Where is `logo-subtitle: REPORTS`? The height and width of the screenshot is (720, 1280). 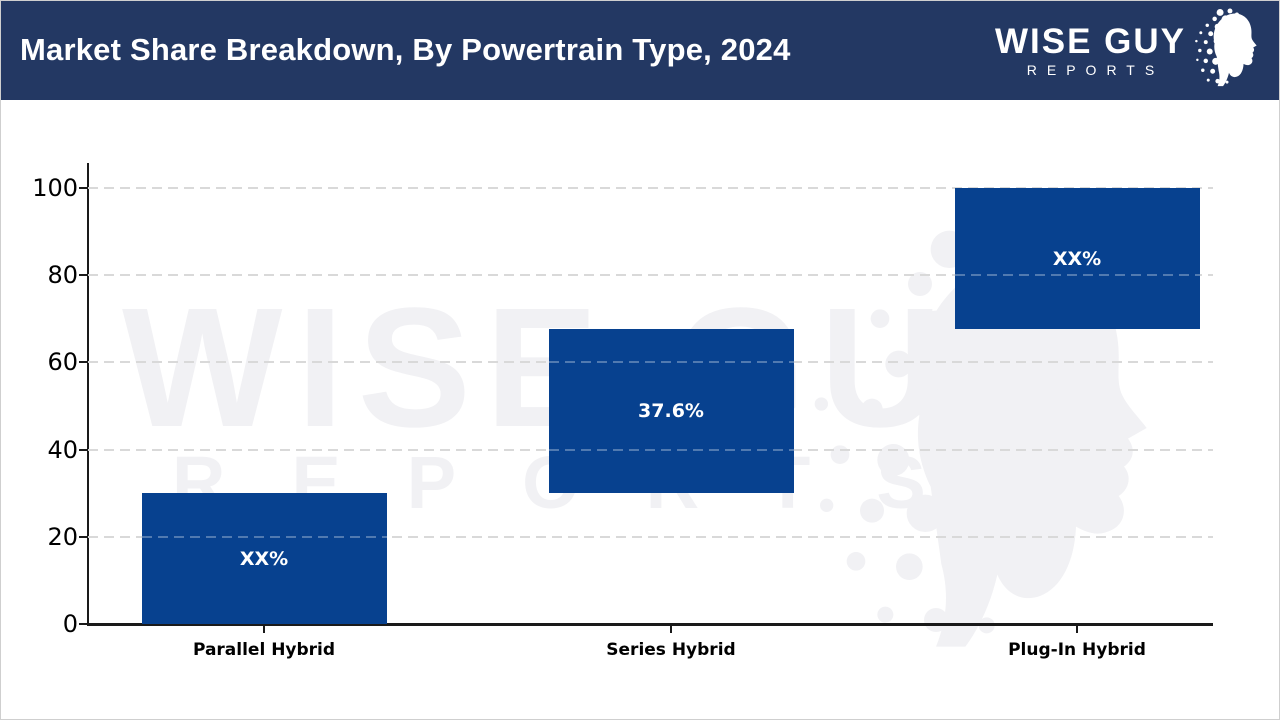
logo-subtitle: REPORTS is located at coordinates (1095, 69).